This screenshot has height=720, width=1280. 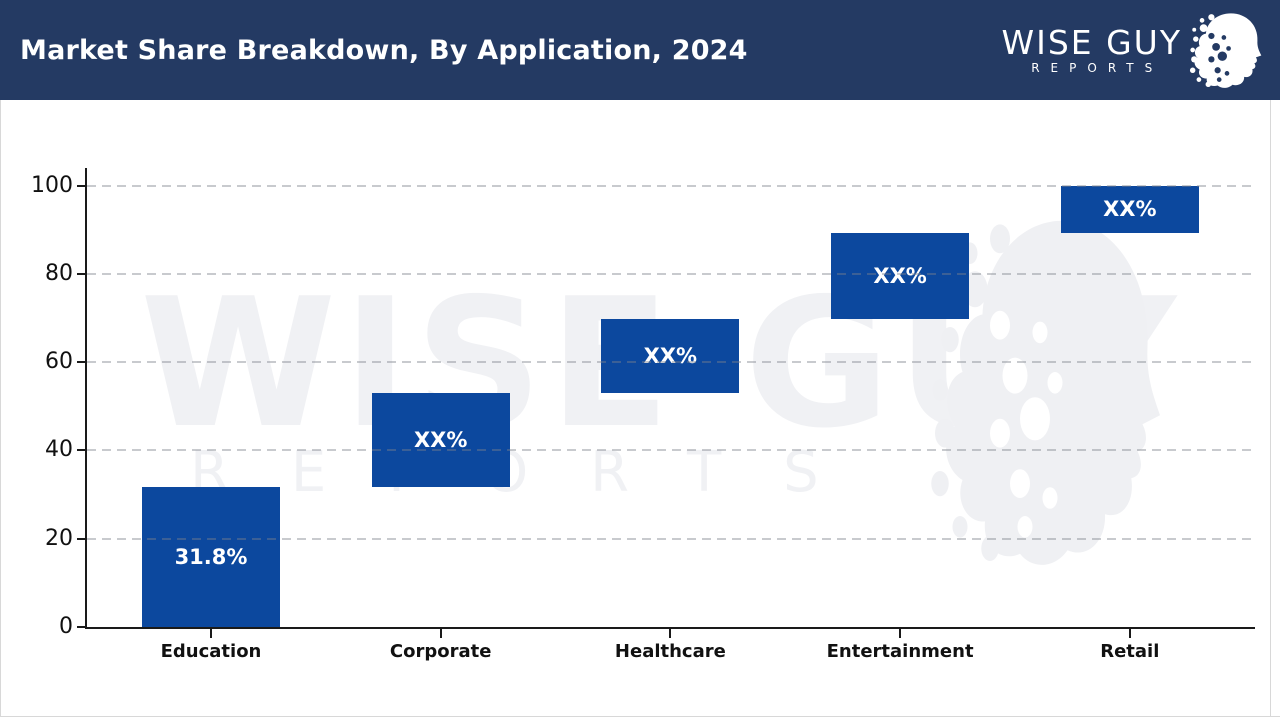 I want to click on bar-entertainment: XX%, so click(x=900, y=275).